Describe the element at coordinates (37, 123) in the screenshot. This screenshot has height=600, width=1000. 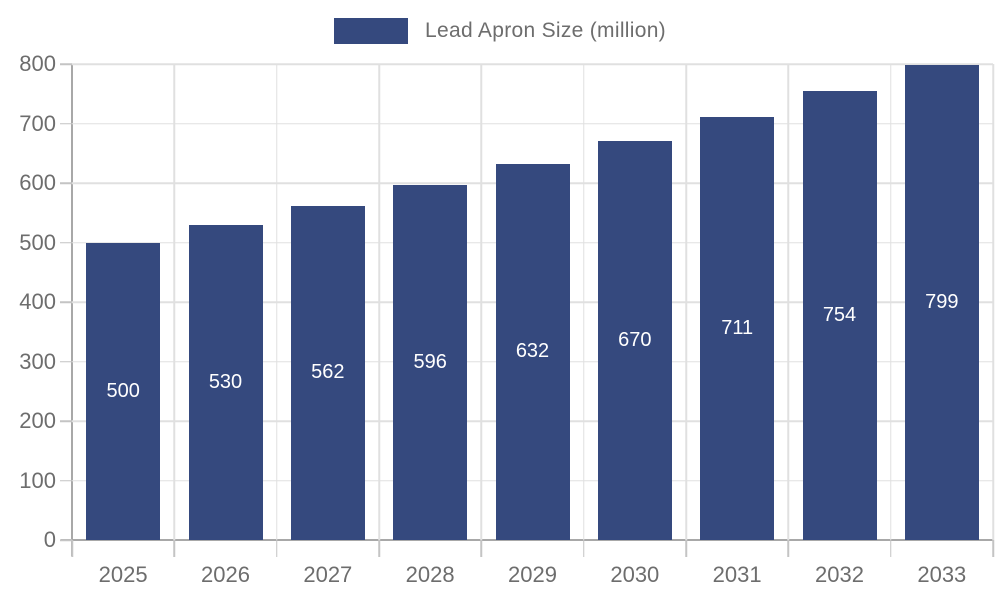
I see `y-tick-label: 700` at that location.